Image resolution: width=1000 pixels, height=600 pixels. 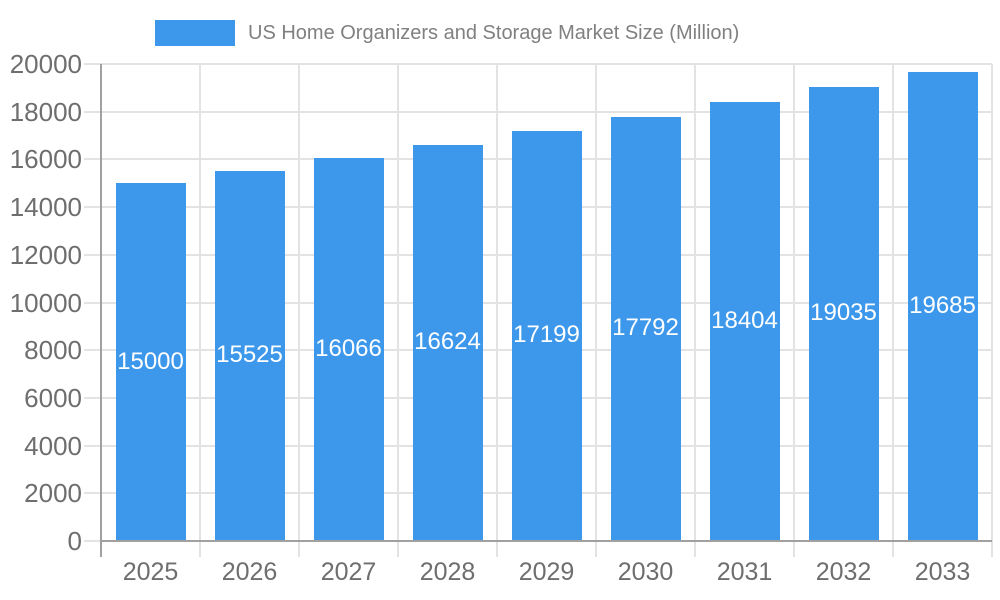 I want to click on bar-value-label: 19035, so click(x=843, y=313).